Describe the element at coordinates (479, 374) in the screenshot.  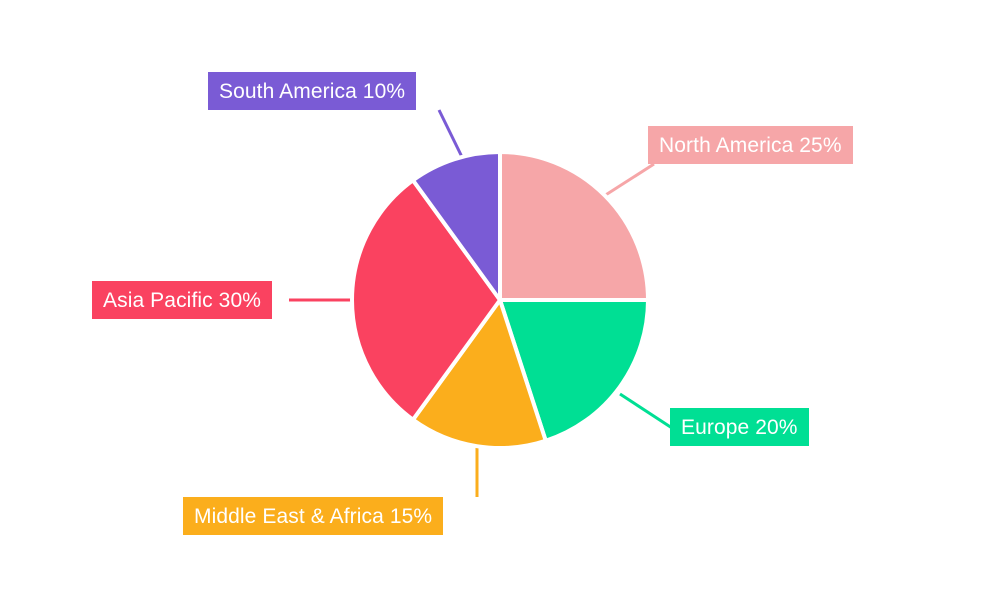
I see `pie-slice-middle-east-africa` at that location.